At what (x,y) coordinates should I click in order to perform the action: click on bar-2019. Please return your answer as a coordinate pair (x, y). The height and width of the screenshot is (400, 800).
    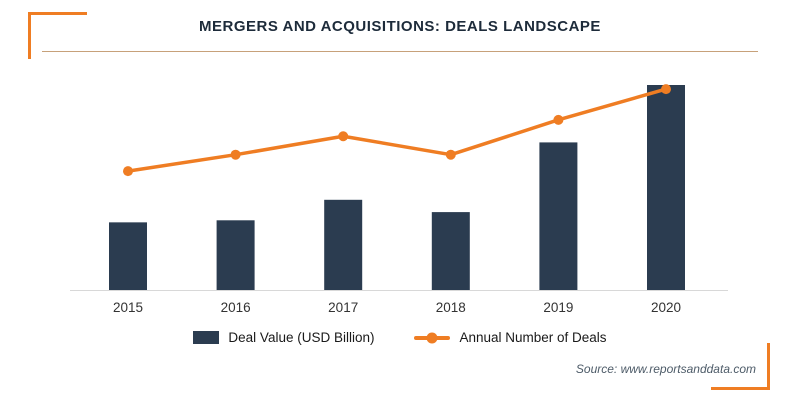
    Looking at the image, I should click on (558, 216).